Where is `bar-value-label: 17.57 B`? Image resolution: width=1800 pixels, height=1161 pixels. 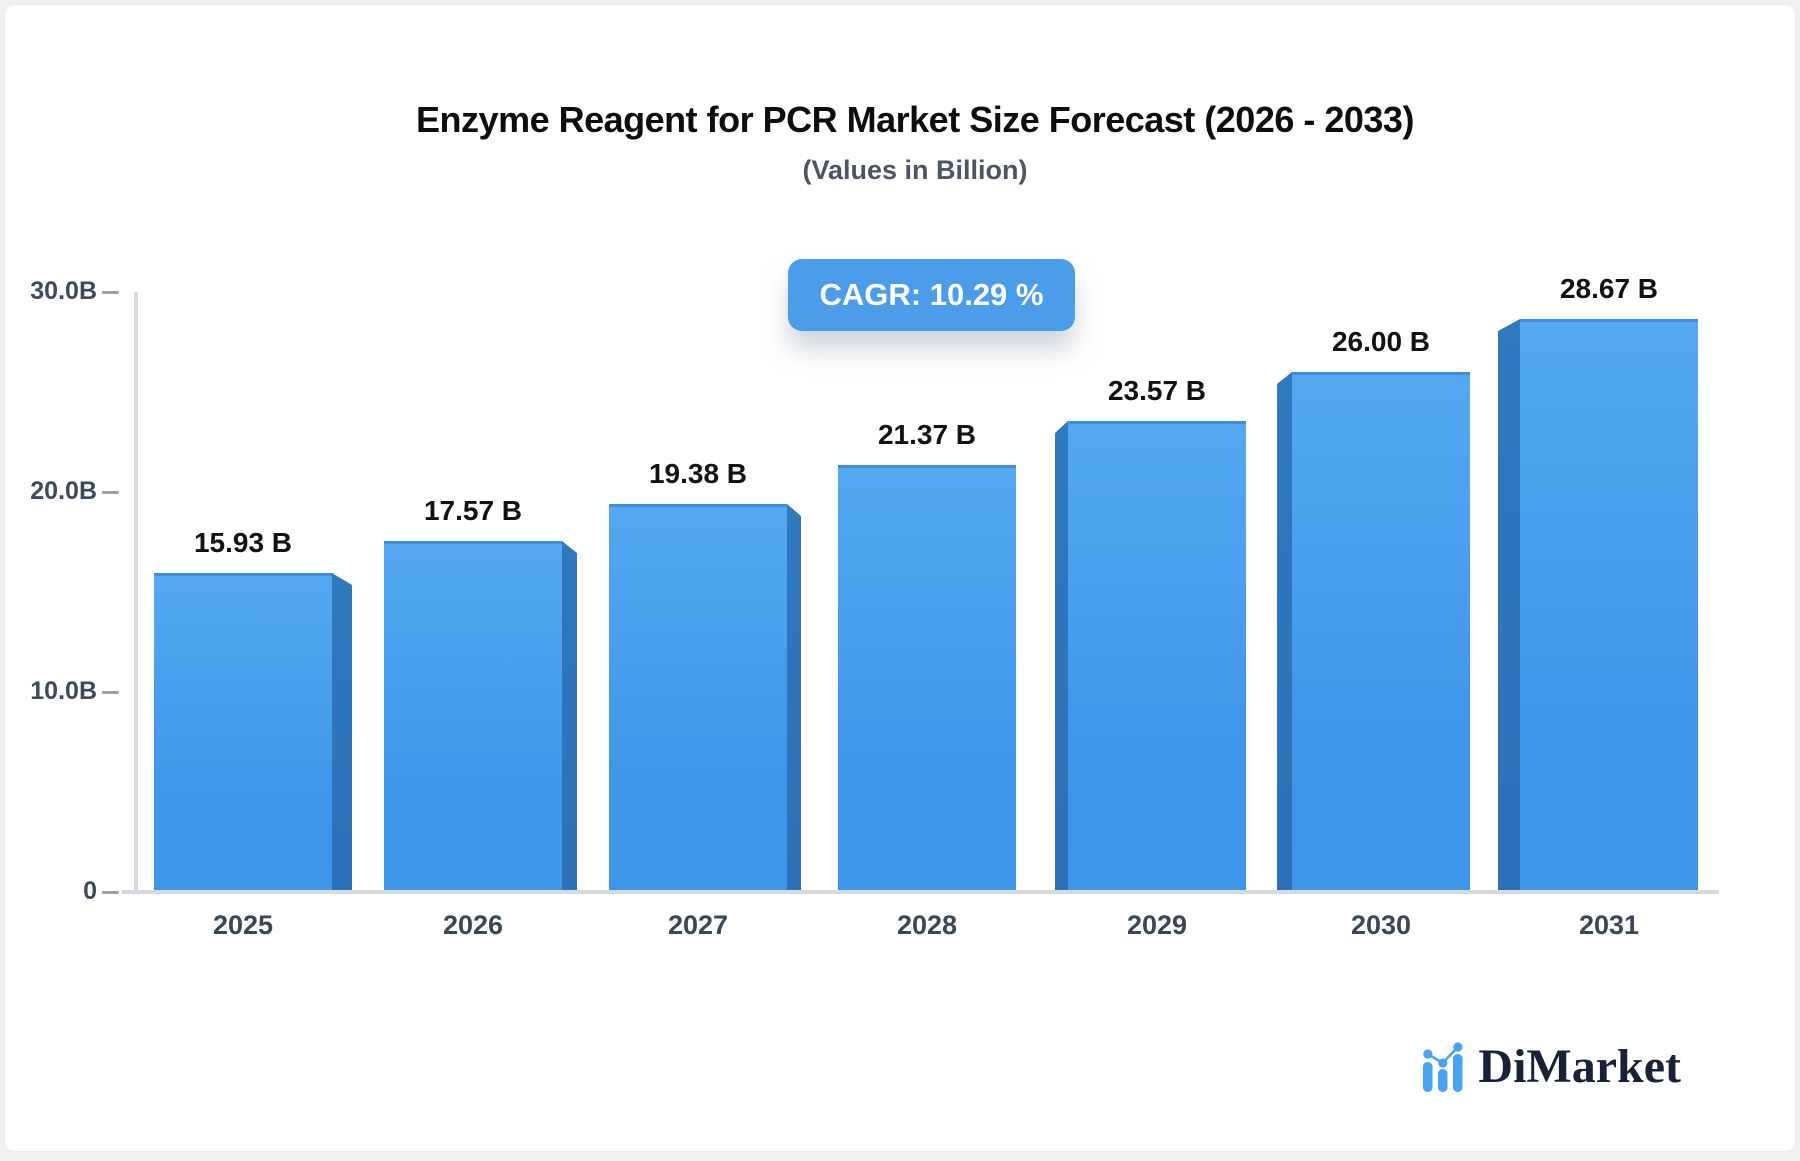
bar-value-label: 17.57 B is located at coordinates (473, 510).